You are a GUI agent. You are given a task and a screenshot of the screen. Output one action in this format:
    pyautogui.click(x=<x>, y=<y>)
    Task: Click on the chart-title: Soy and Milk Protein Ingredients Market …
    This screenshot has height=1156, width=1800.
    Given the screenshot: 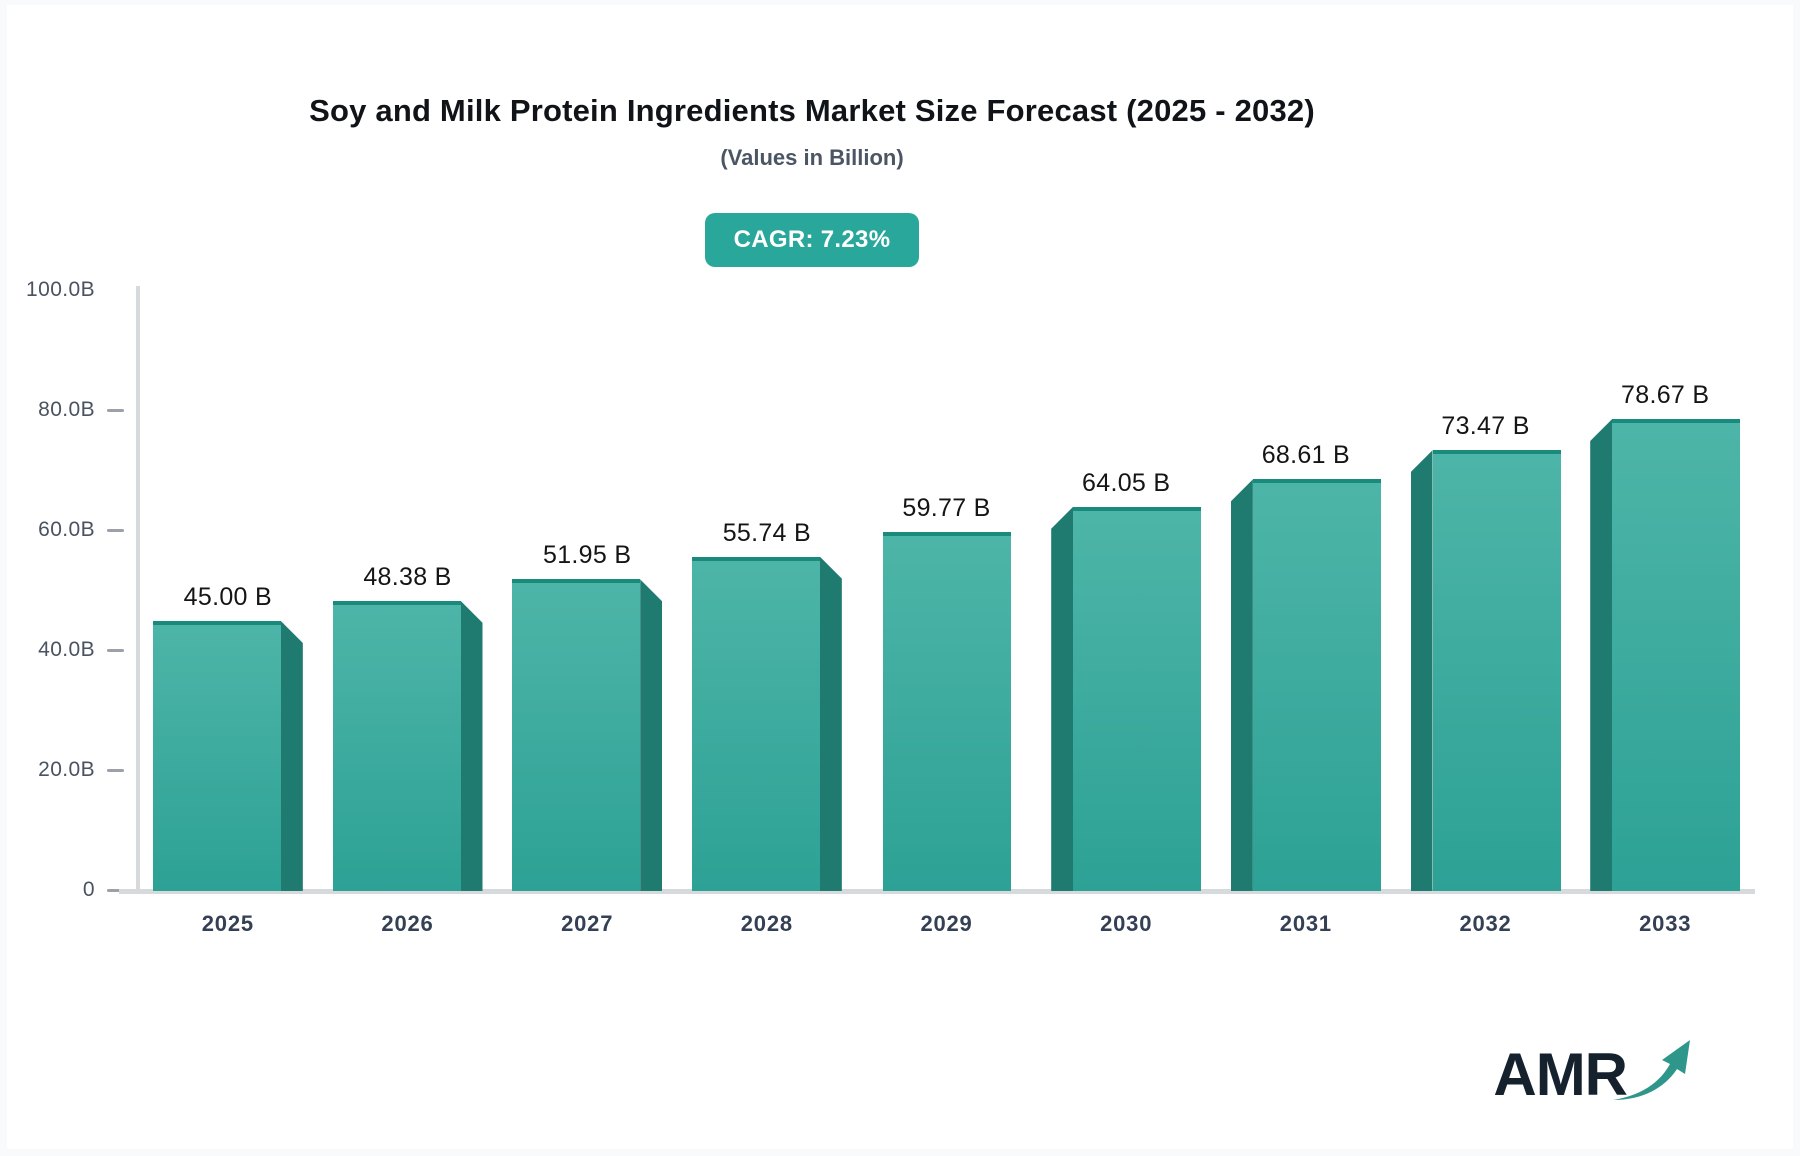 What is the action you would take?
    pyautogui.click(x=812, y=110)
    